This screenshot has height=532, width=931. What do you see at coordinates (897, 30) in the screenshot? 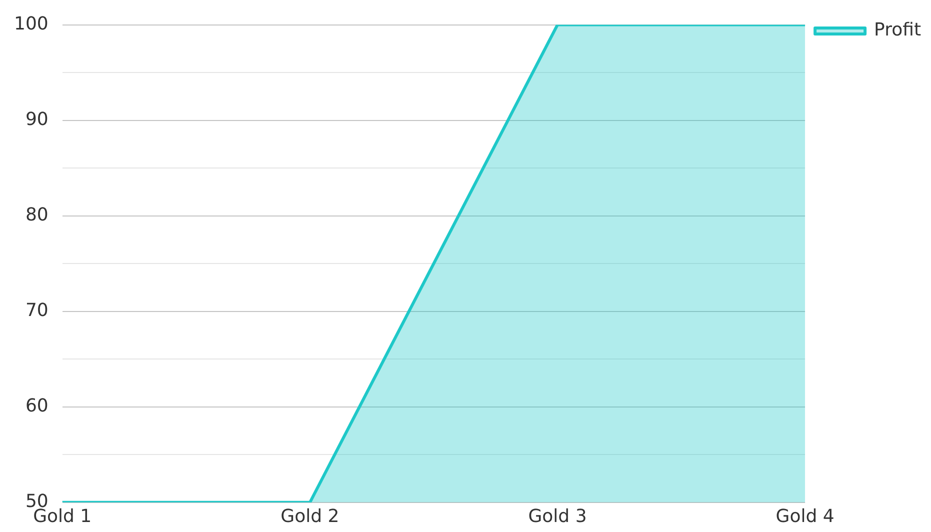
I see `legend-label: Profit` at bounding box center [897, 30].